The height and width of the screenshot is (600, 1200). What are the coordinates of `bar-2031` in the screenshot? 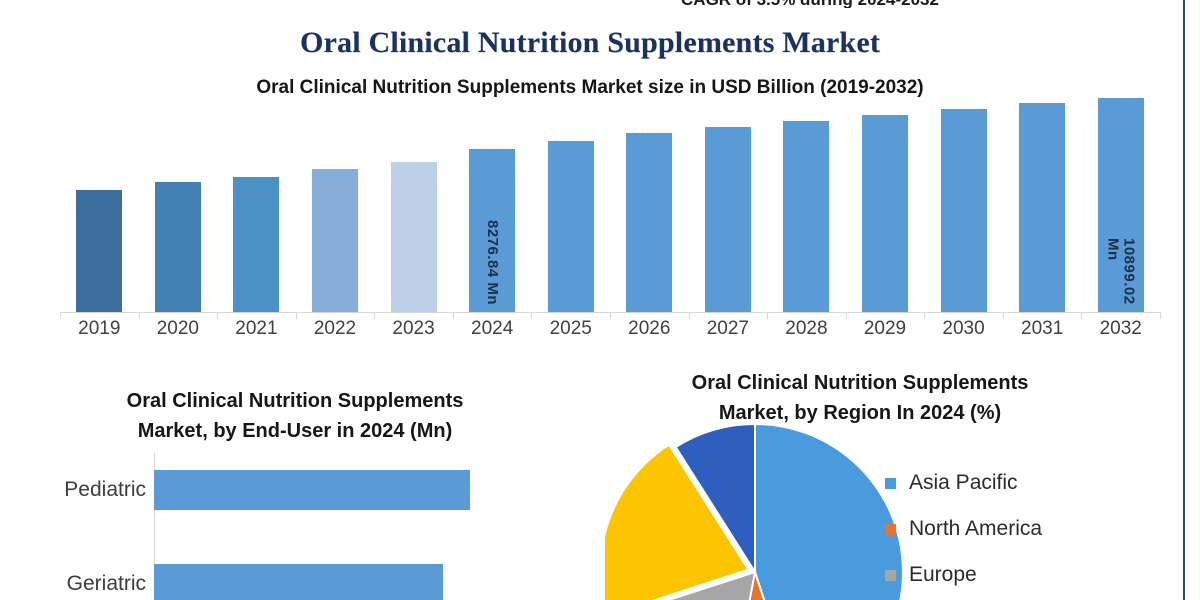 It's located at (1042, 207).